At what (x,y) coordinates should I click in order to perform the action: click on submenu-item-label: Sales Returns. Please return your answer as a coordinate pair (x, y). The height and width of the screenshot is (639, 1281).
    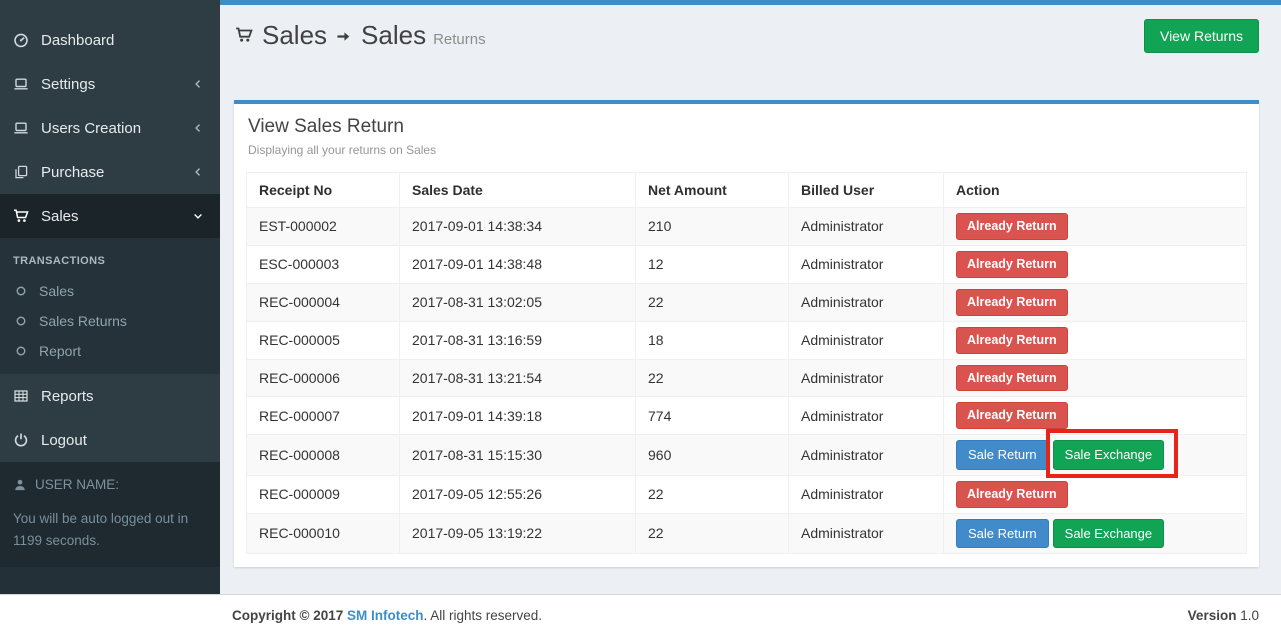
    Looking at the image, I should click on (83, 321).